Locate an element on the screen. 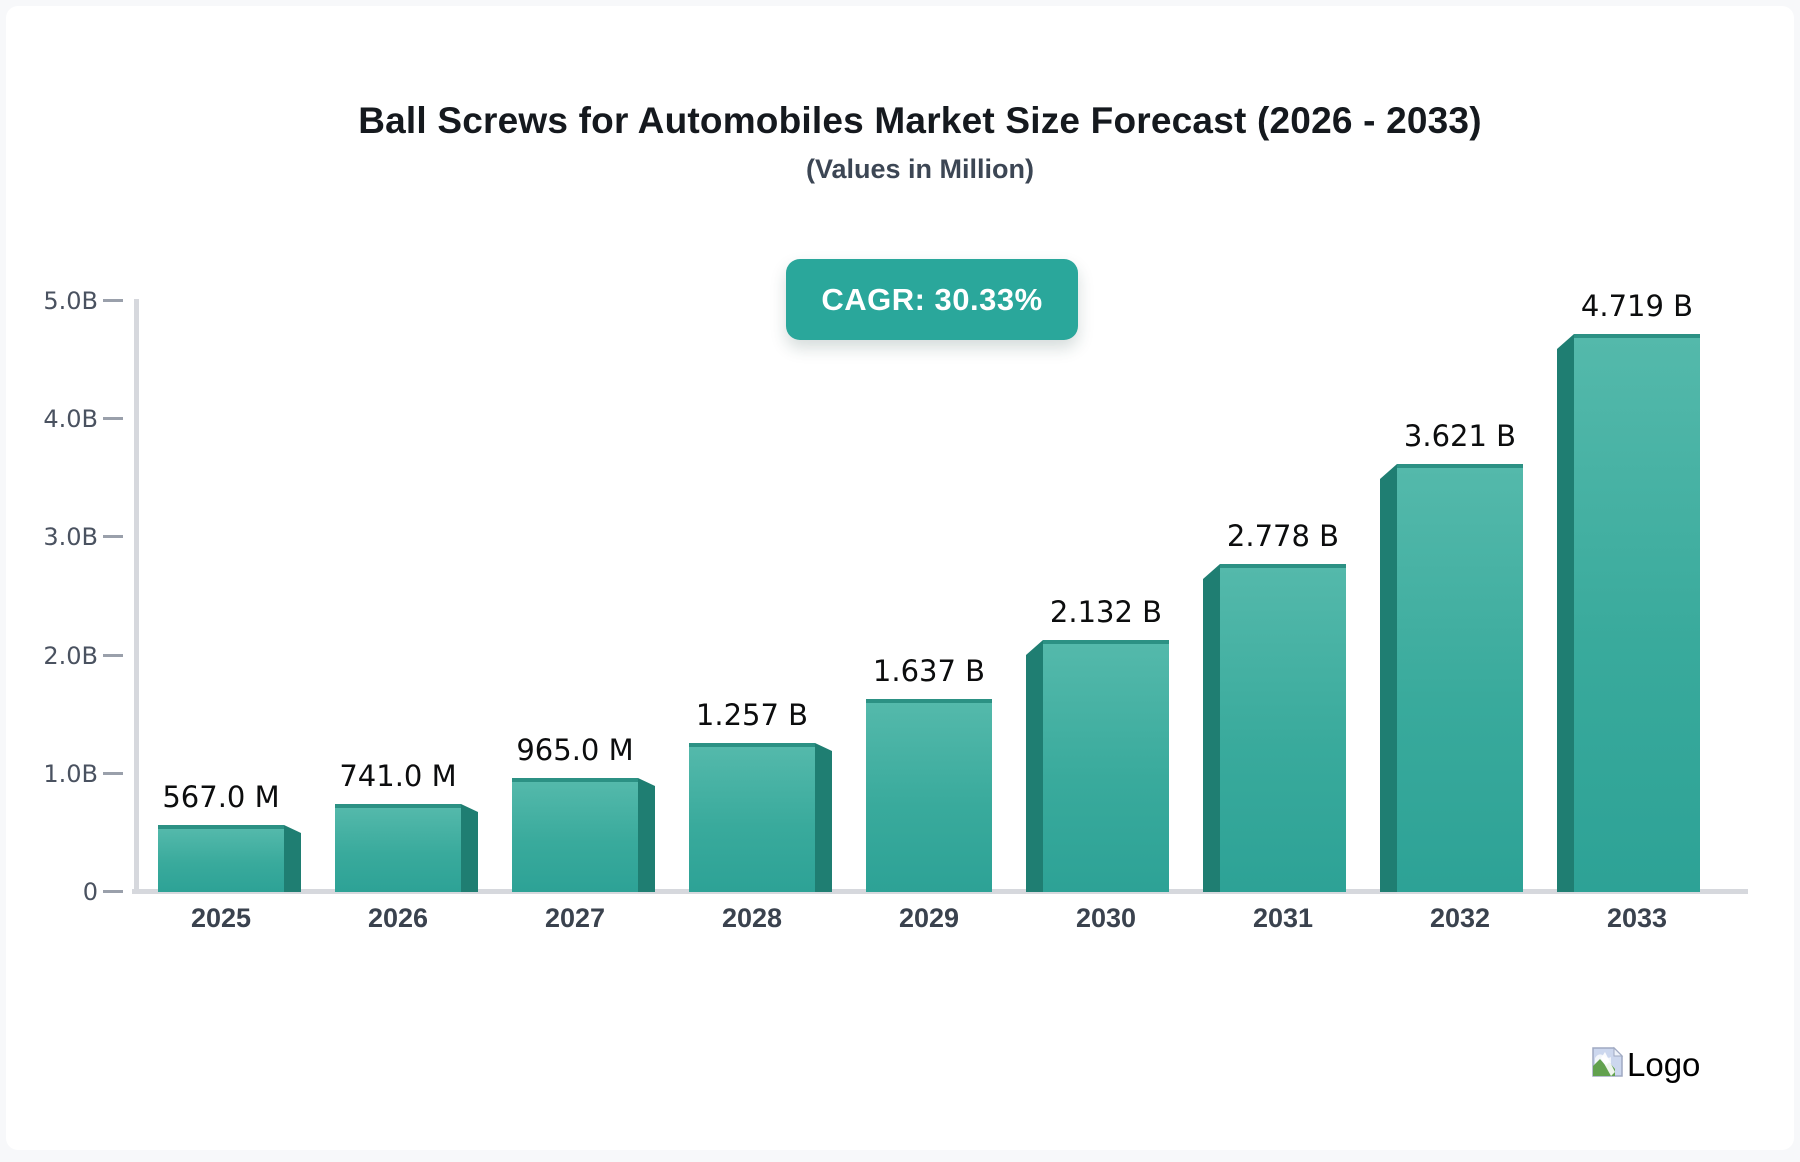 This screenshot has width=1800, height=1162. logo-placeholder: Logo is located at coordinates (1645, 1065).